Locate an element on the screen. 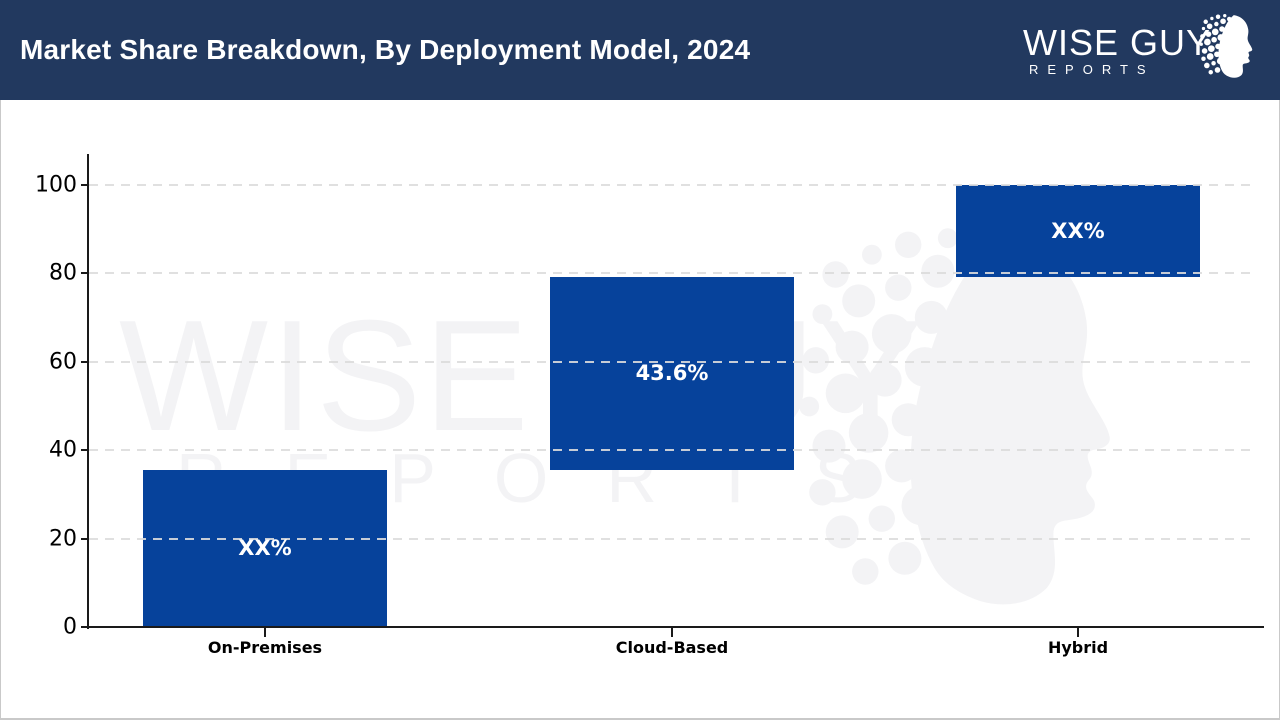  bar-label-hybrid: XX% is located at coordinates (1078, 230).